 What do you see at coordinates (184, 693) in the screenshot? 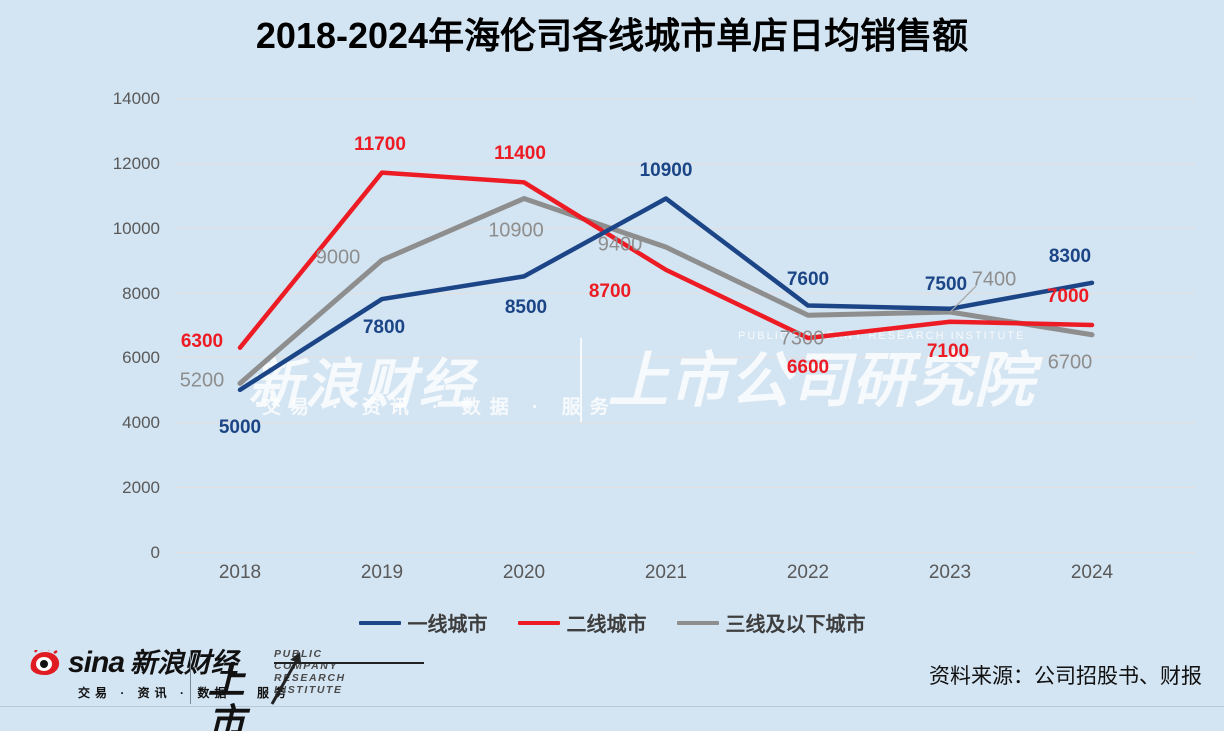
I see `sina-tagline: 交易 · 资讯 · 数据 · 服务` at bounding box center [184, 693].